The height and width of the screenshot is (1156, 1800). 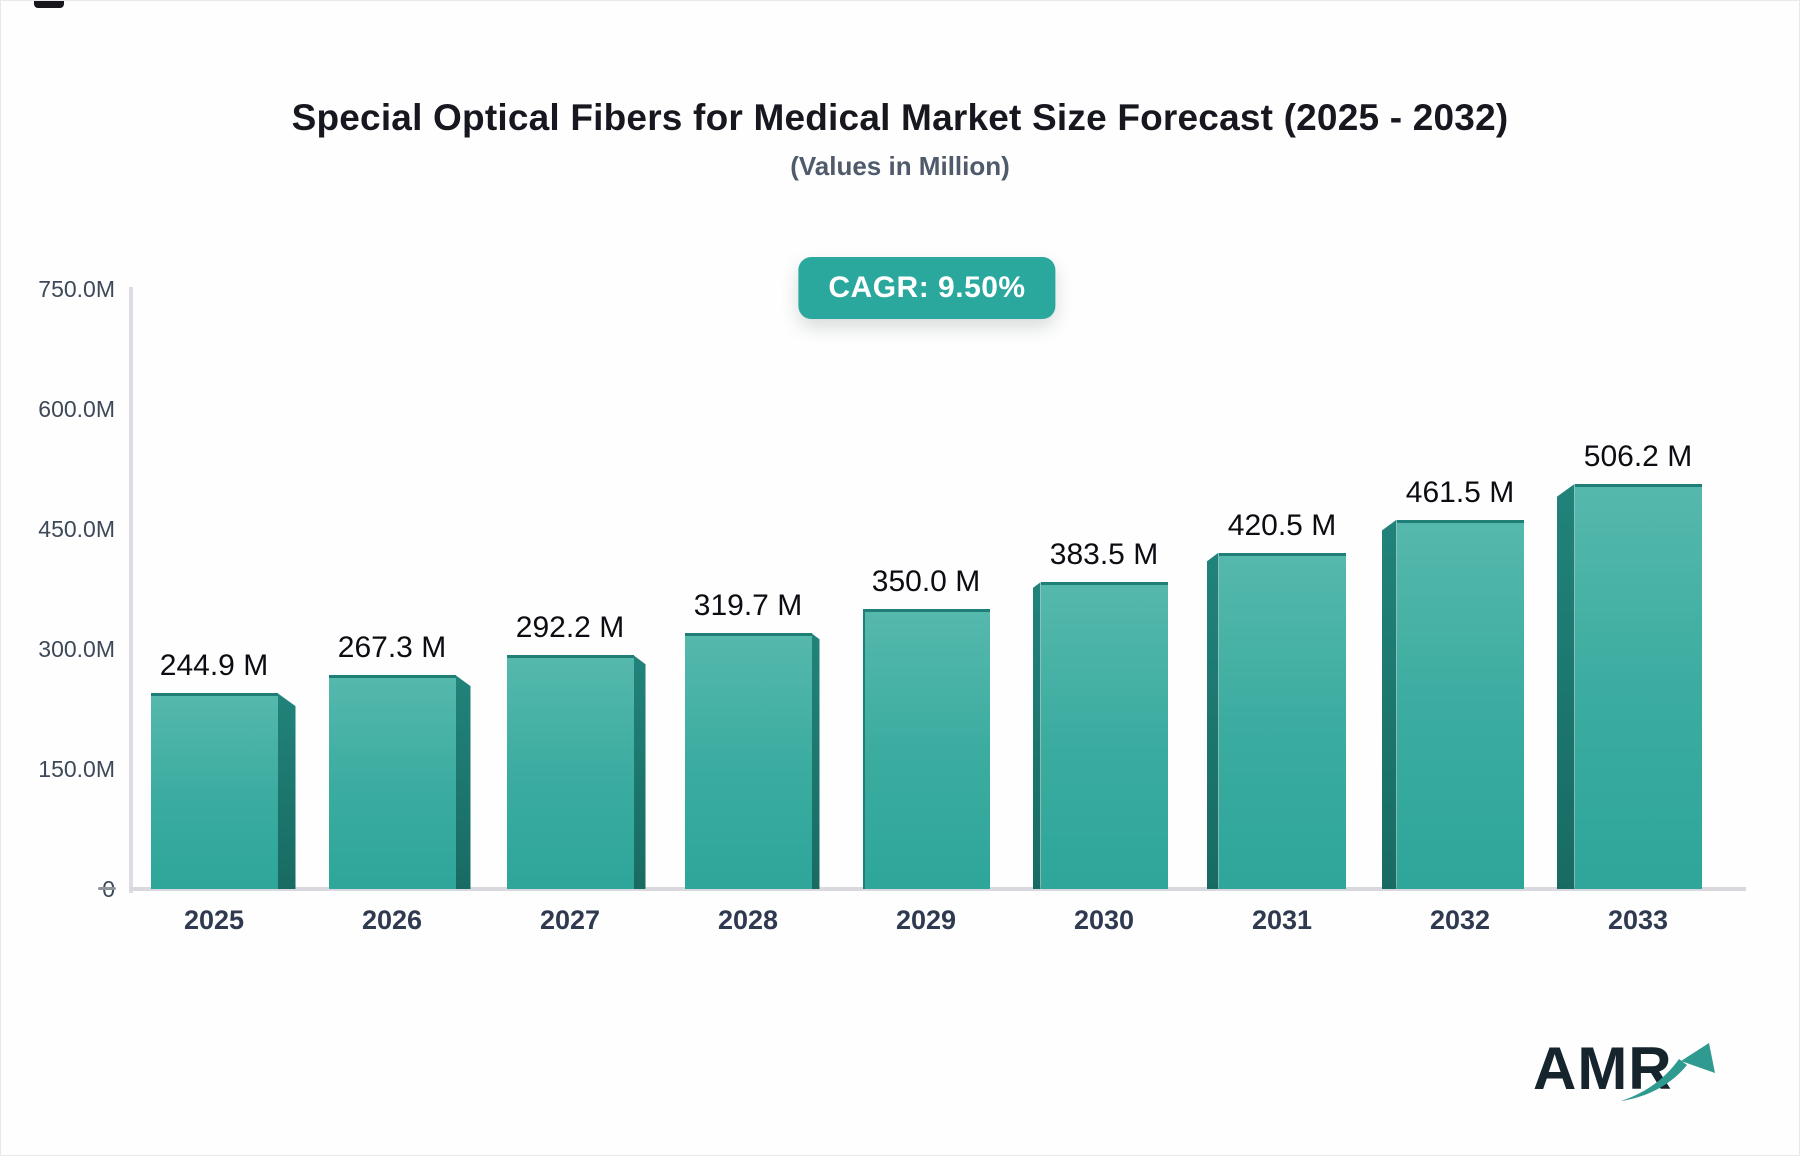 I want to click on x-axis-label: 2029, so click(x=926, y=920).